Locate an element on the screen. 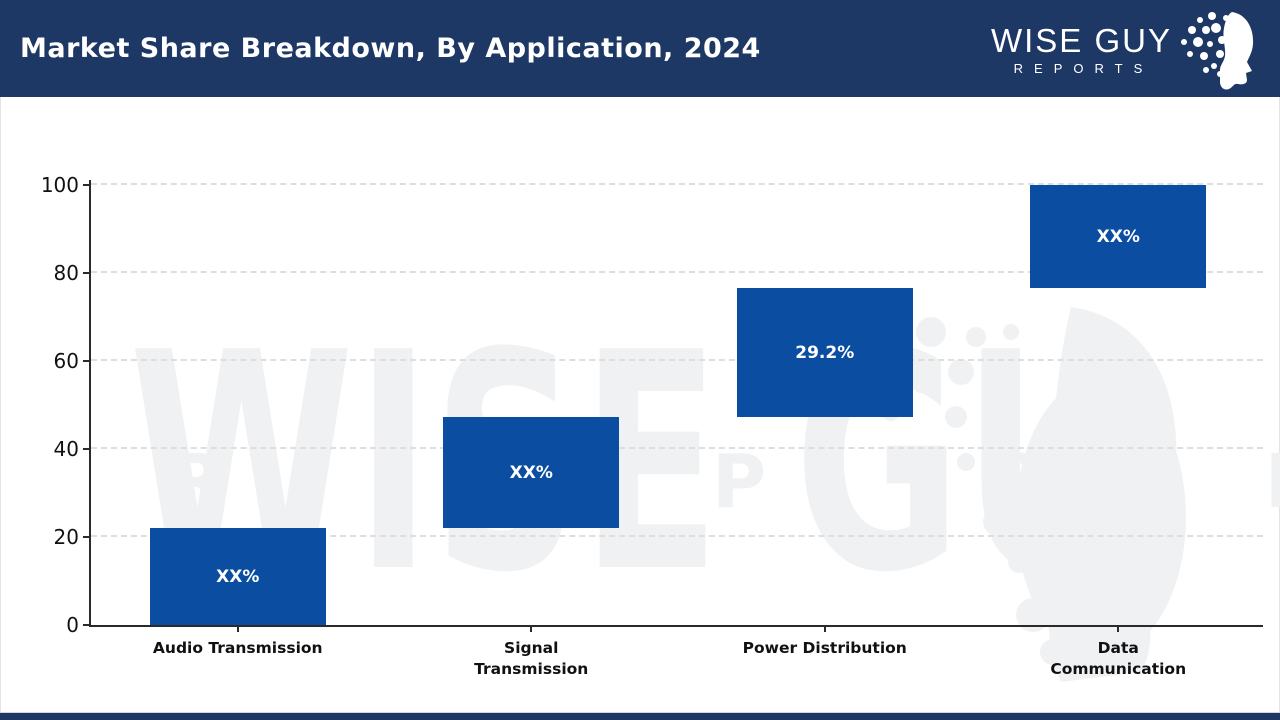 Image resolution: width=1280 pixels, height=720 pixels. bar-4: XX% is located at coordinates (1118, 237).